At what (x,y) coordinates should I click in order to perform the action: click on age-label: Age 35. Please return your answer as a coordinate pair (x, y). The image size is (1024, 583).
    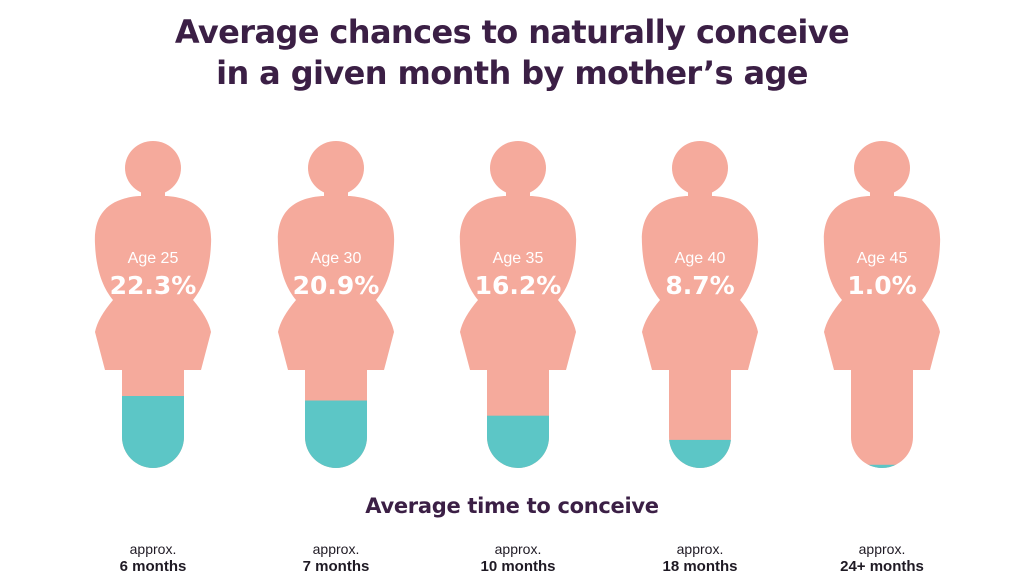
    Looking at the image, I should click on (518, 258).